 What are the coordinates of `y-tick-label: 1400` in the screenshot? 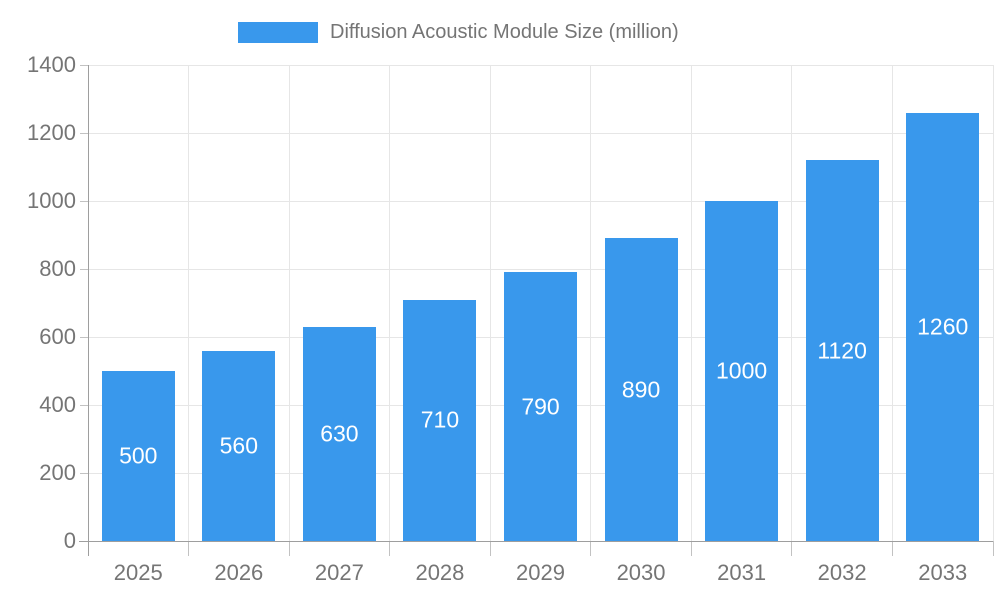 It's located at (51, 64).